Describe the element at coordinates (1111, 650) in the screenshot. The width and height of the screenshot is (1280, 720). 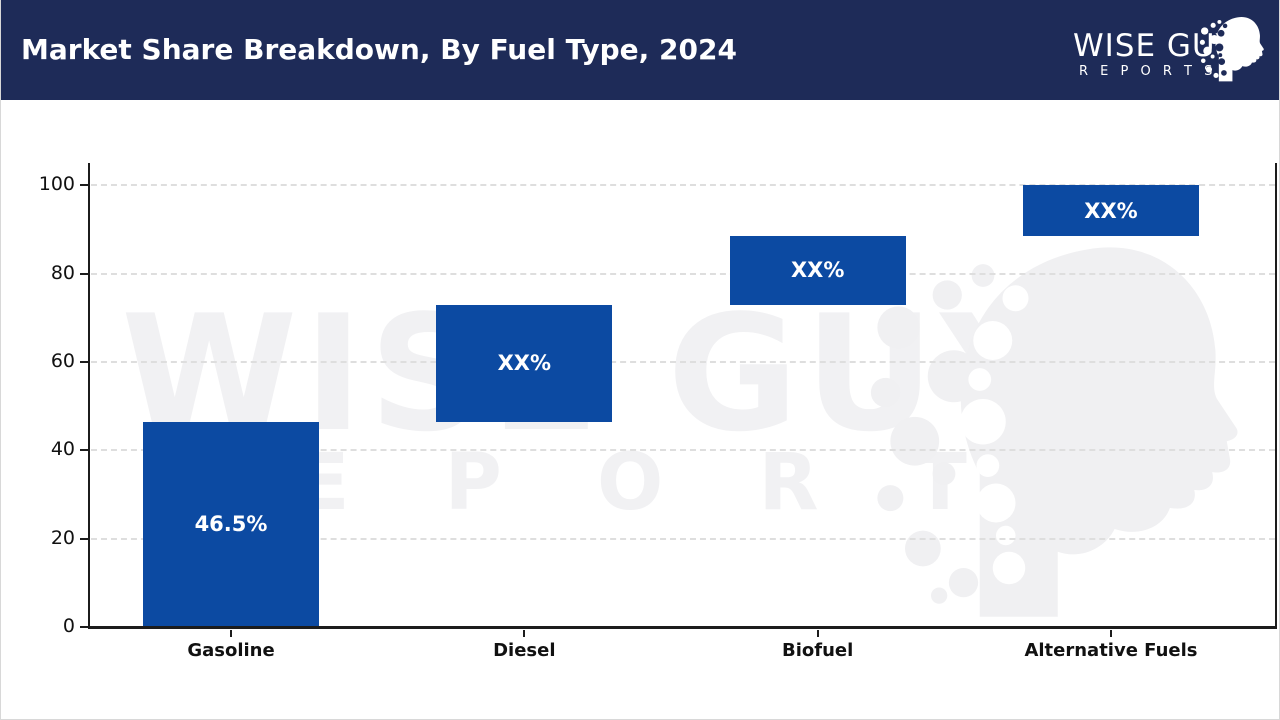
I see `x-tick-label-alternative-fuels: Alternative Fuels` at that location.